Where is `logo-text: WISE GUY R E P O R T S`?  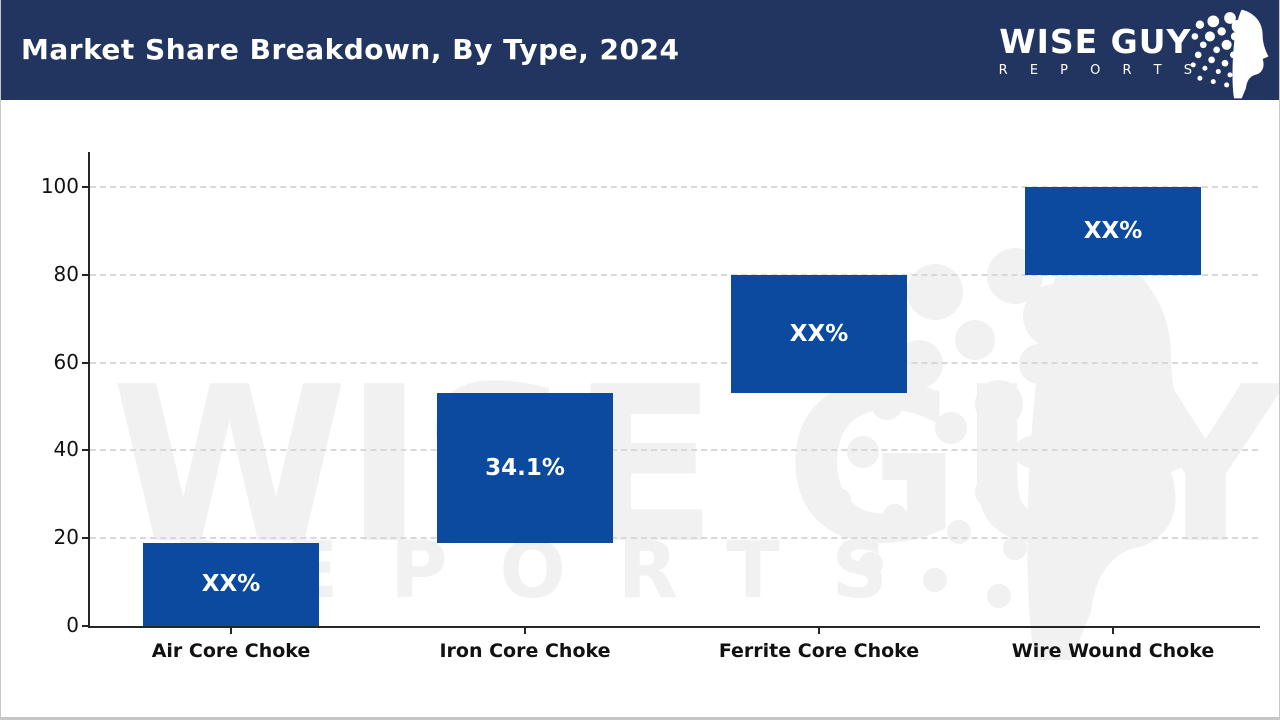
logo-text: WISE GUY R E P O R T S is located at coordinates (1095, 50).